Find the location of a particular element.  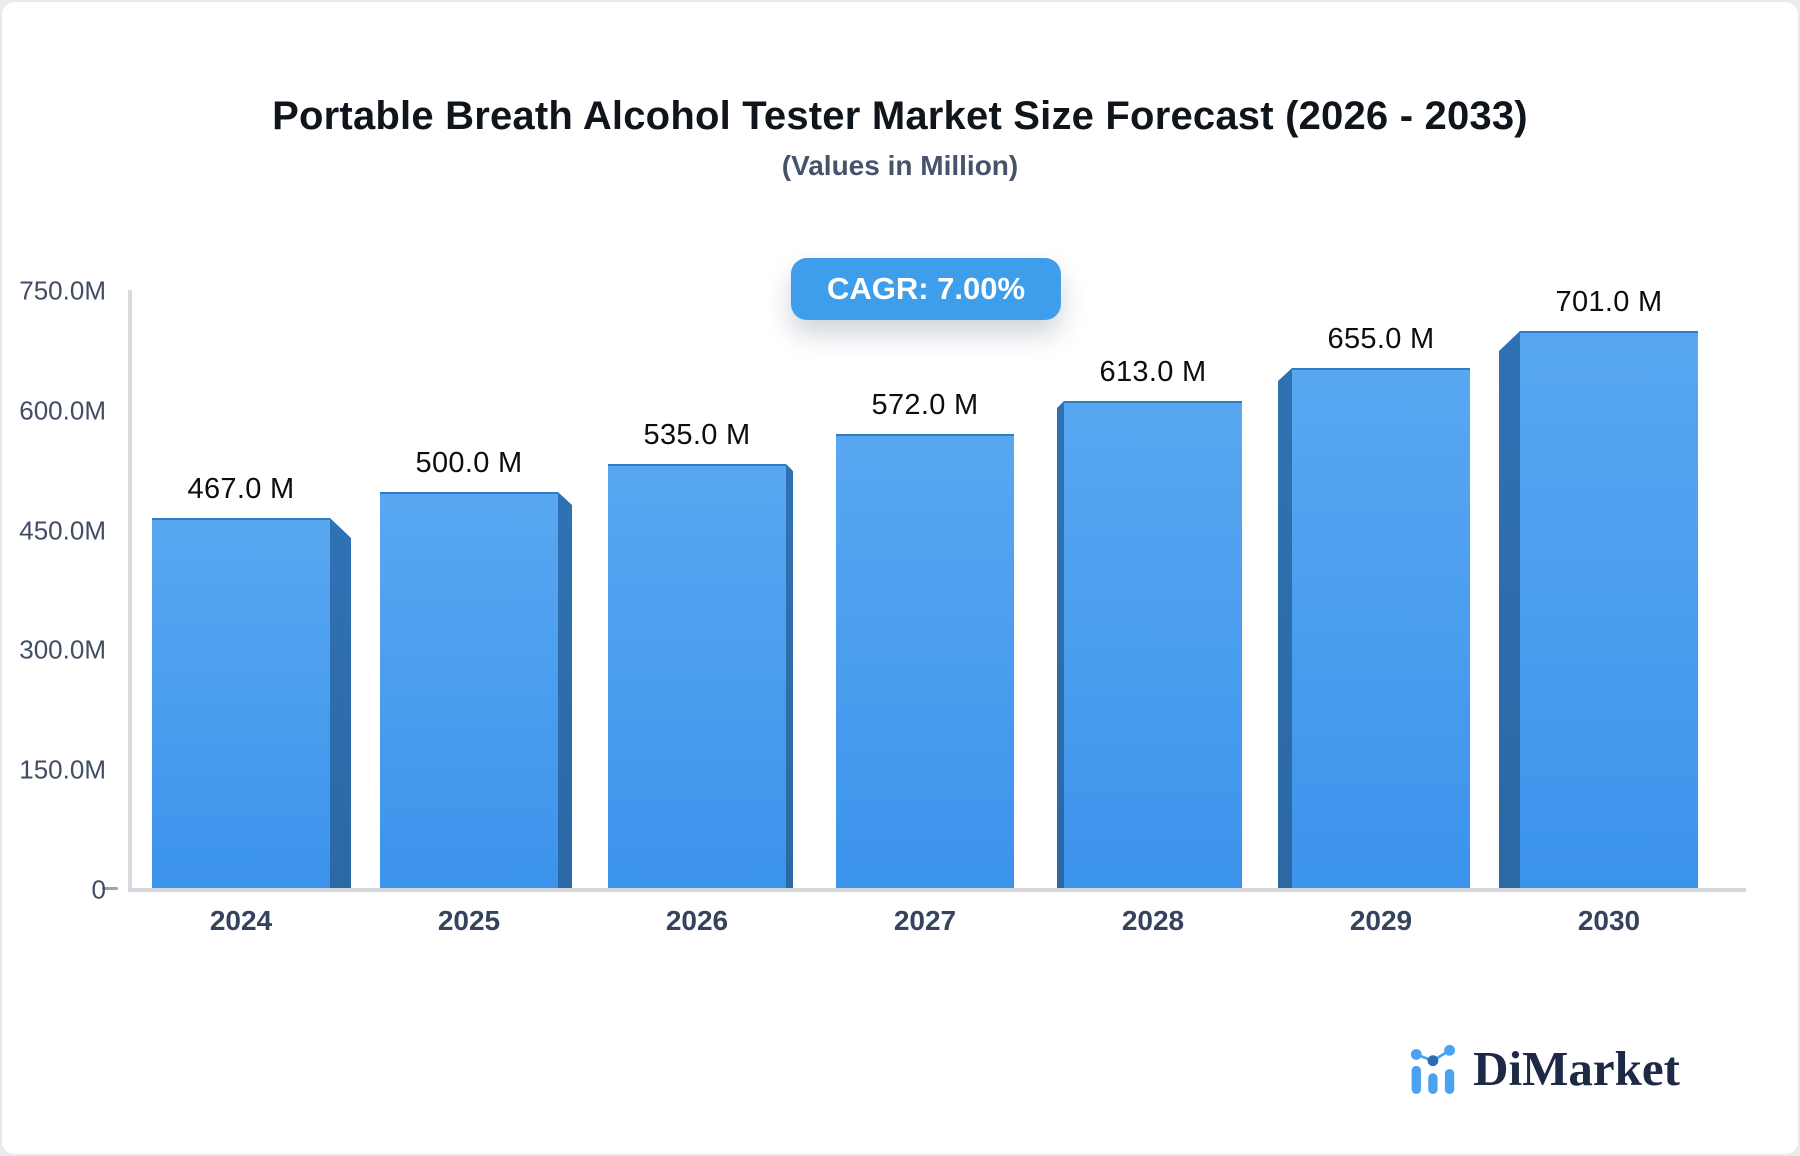

x-axis-label: 2025 is located at coordinates (469, 920).